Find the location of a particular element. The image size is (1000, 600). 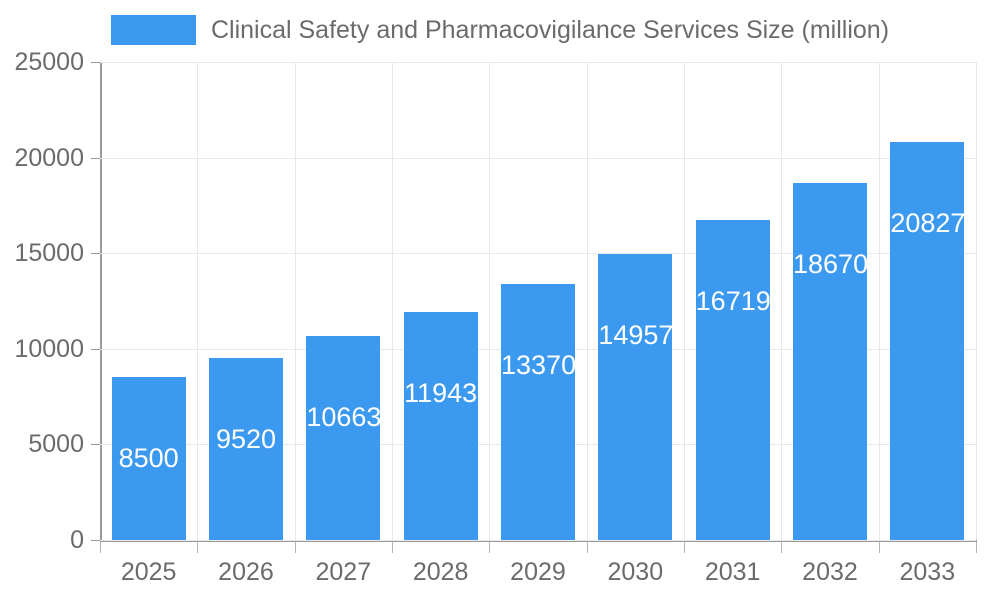

legend-color-swatch-icon is located at coordinates (153, 30).